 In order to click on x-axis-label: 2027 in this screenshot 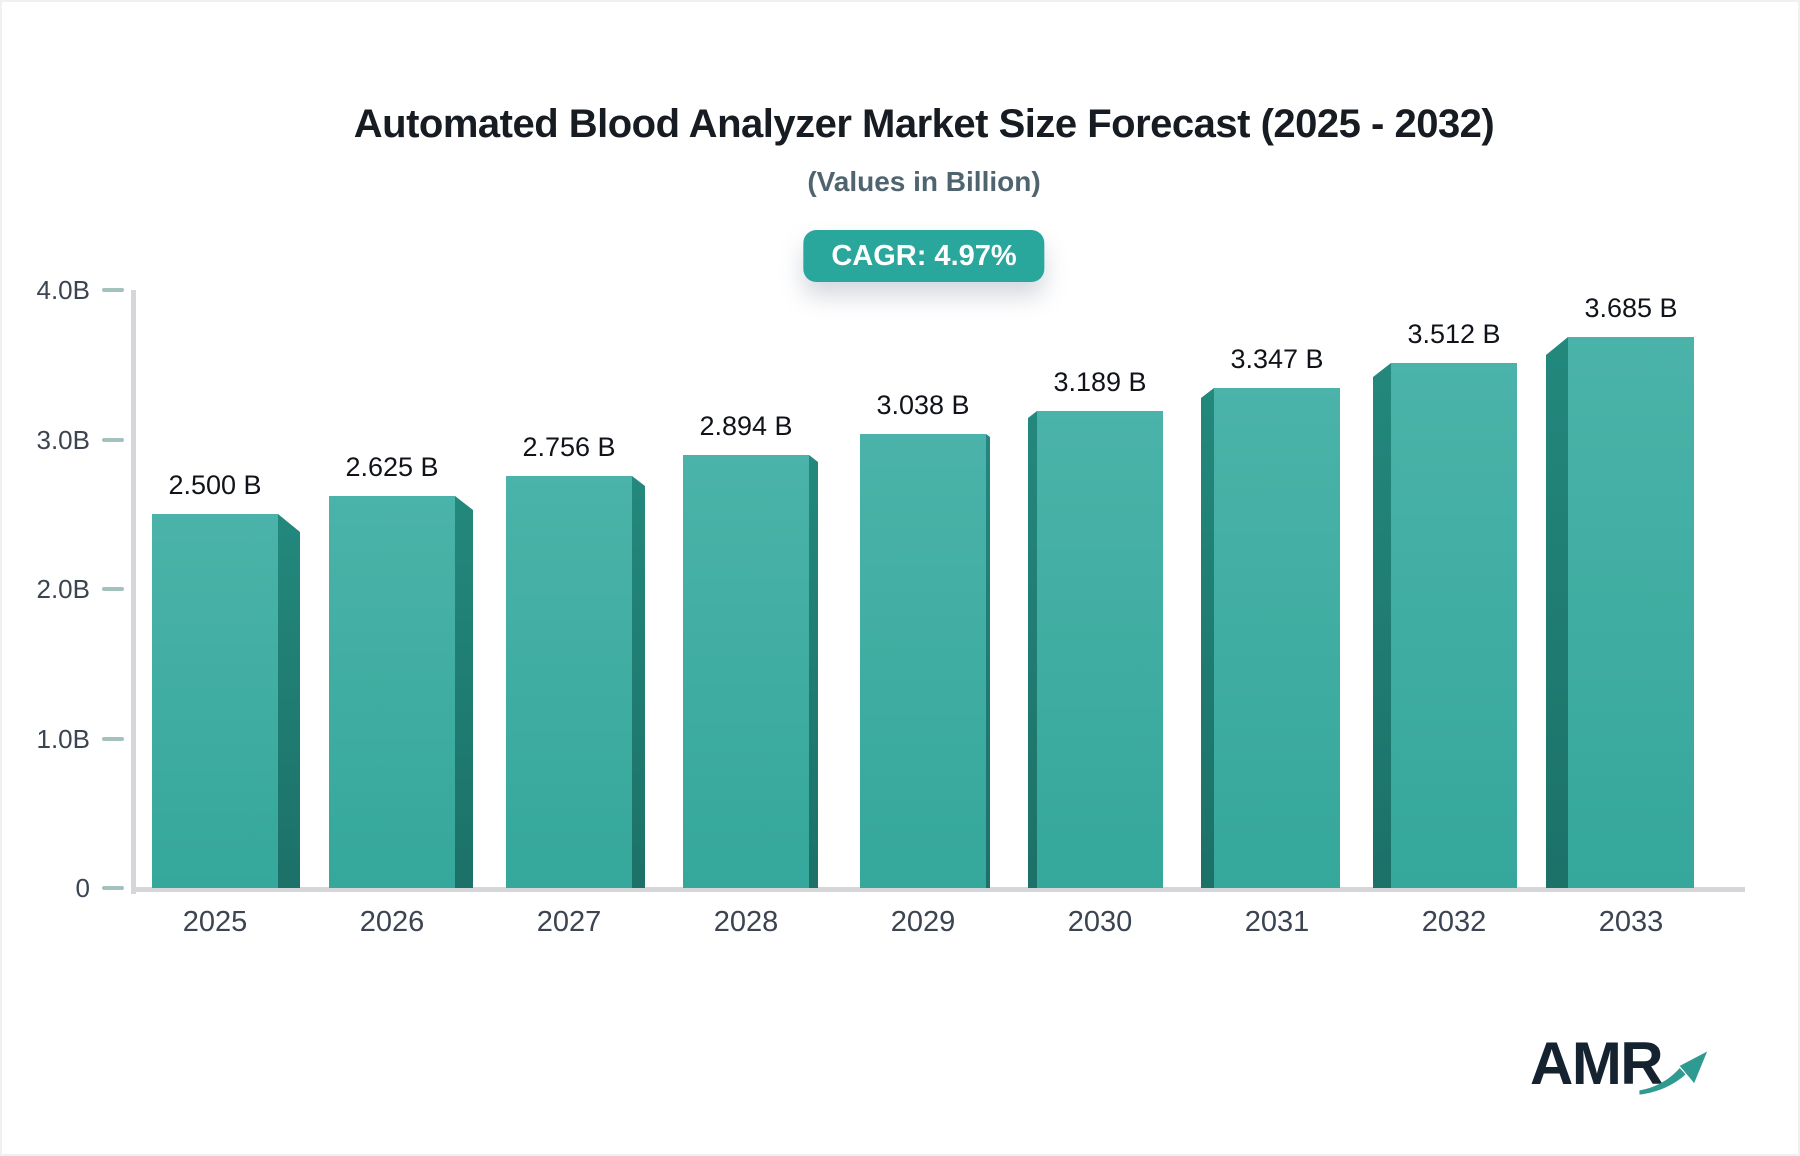, I will do `click(569, 922)`.